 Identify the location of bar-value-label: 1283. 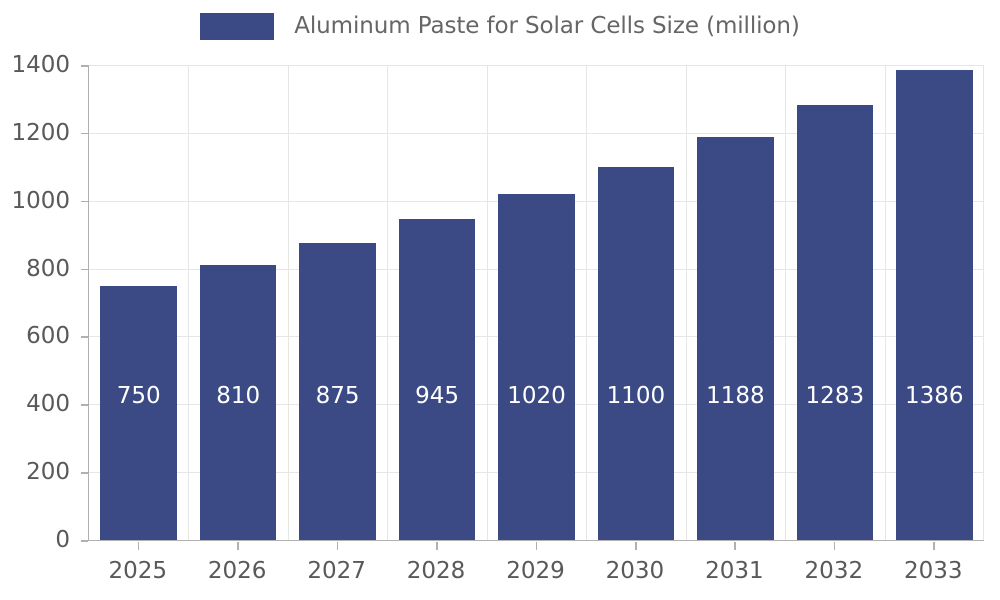
(835, 396).